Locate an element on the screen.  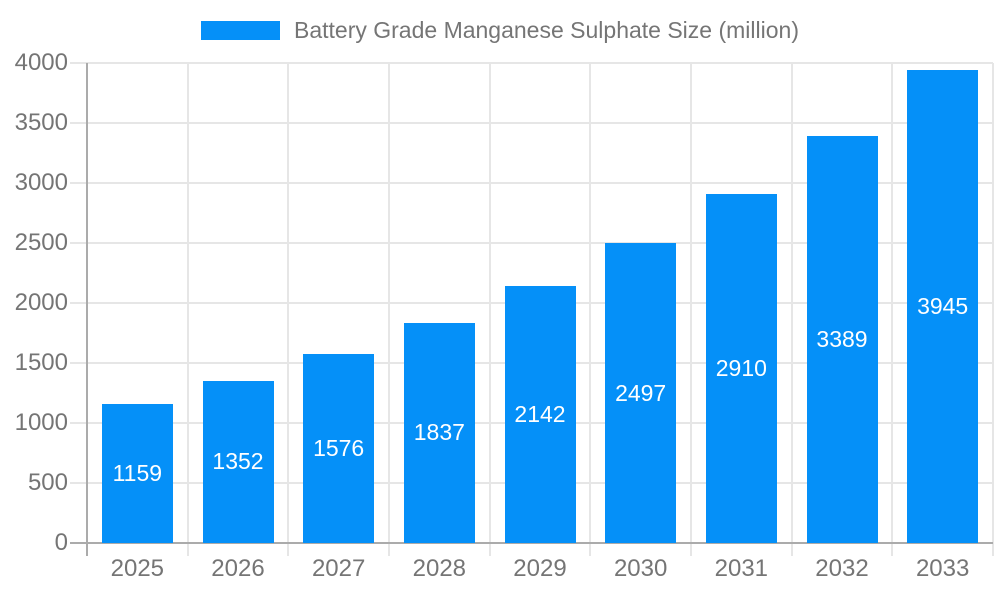
x-axis-tick-label: 2033 is located at coordinates (942, 568).